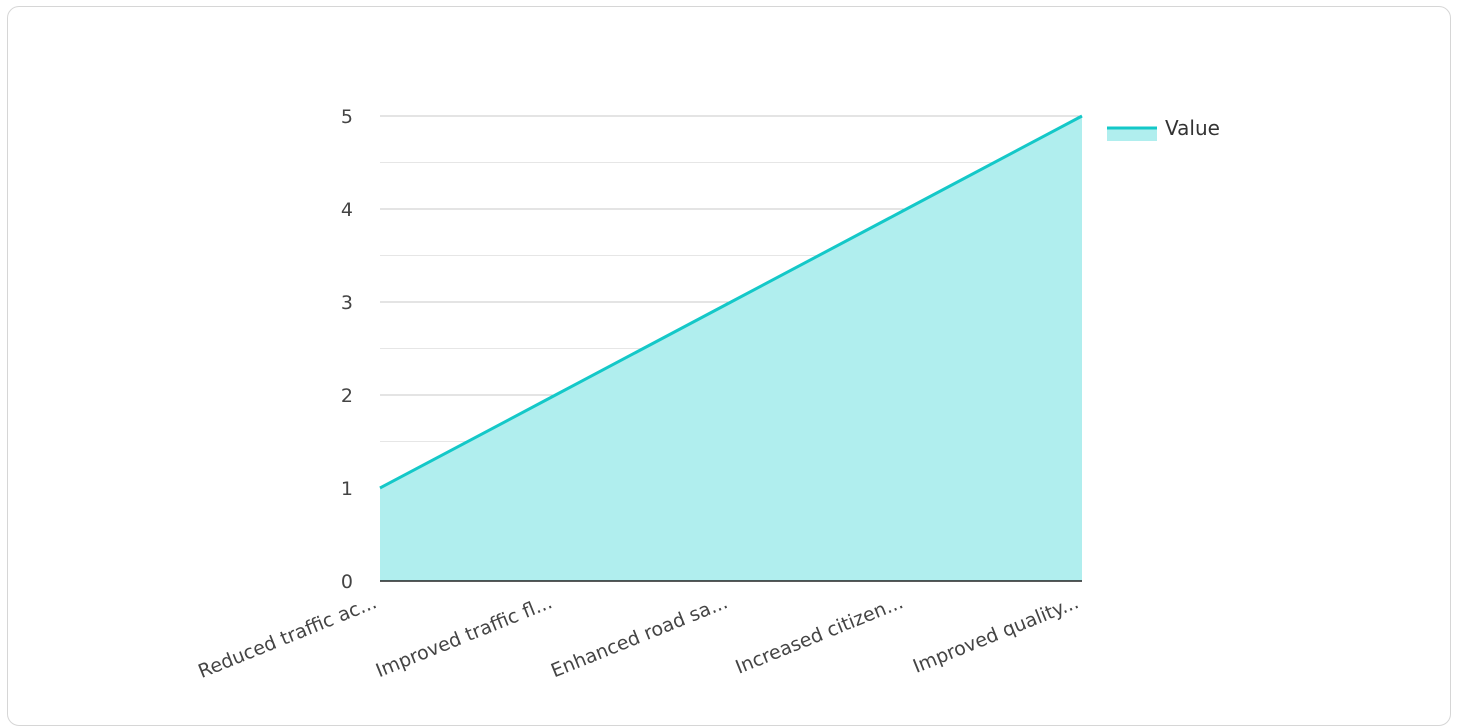  I want to click on y-axis-ticks: 0 1 2 3 4 5, so click(347, 349).